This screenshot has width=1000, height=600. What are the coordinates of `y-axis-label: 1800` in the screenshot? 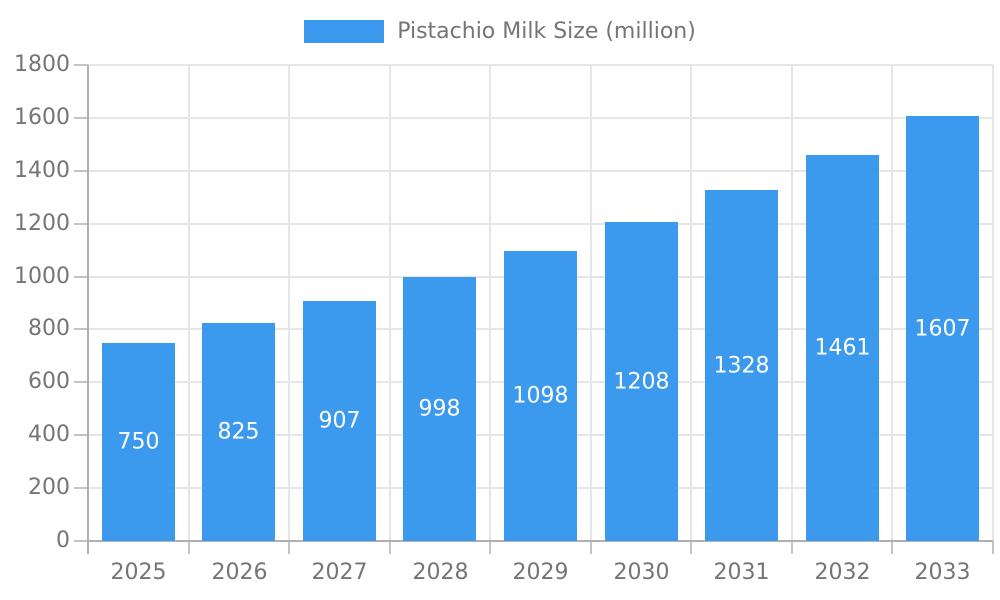 It's located at (42, 64).